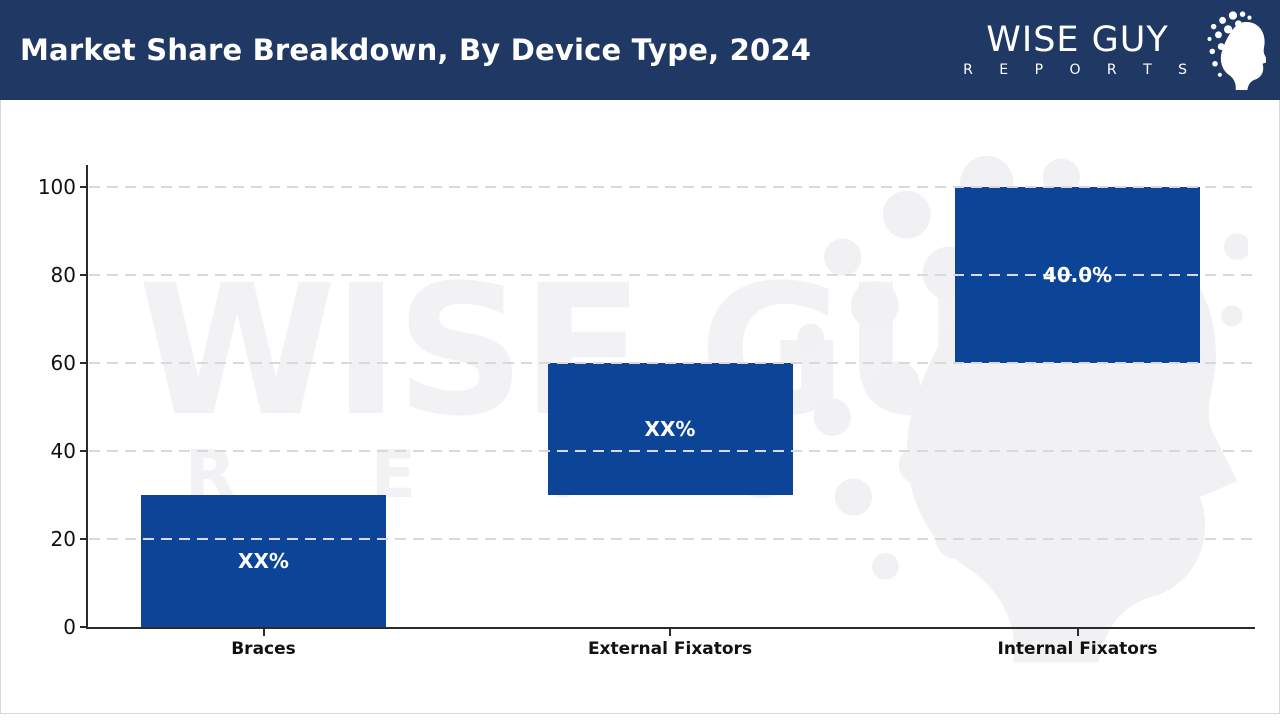 Image resolution: width=1280 pixels, height=720 pixels. What do you see at coordinates (1236, 50) in the screenshot?
I see `face-profile-icon` at bounding box center [1236, 50].